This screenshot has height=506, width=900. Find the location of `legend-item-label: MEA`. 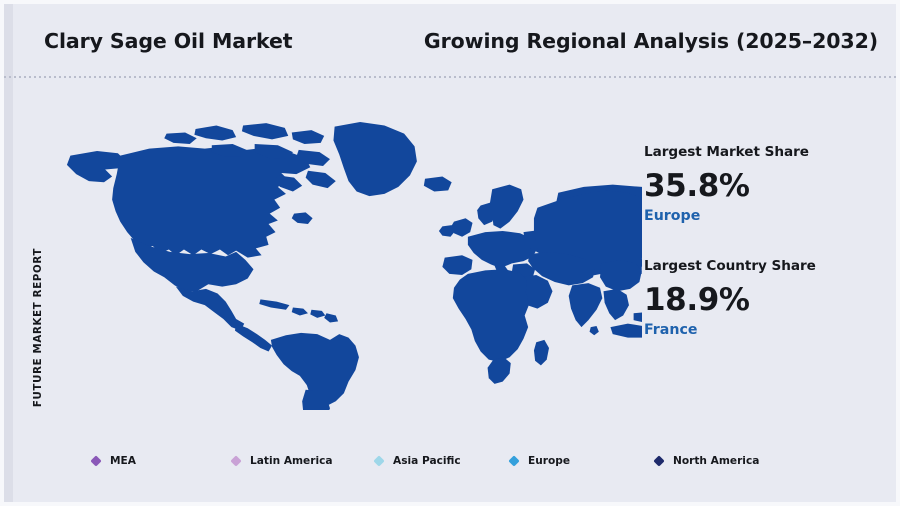

legend-item-label: MEA is located at coordinates (123, 461).